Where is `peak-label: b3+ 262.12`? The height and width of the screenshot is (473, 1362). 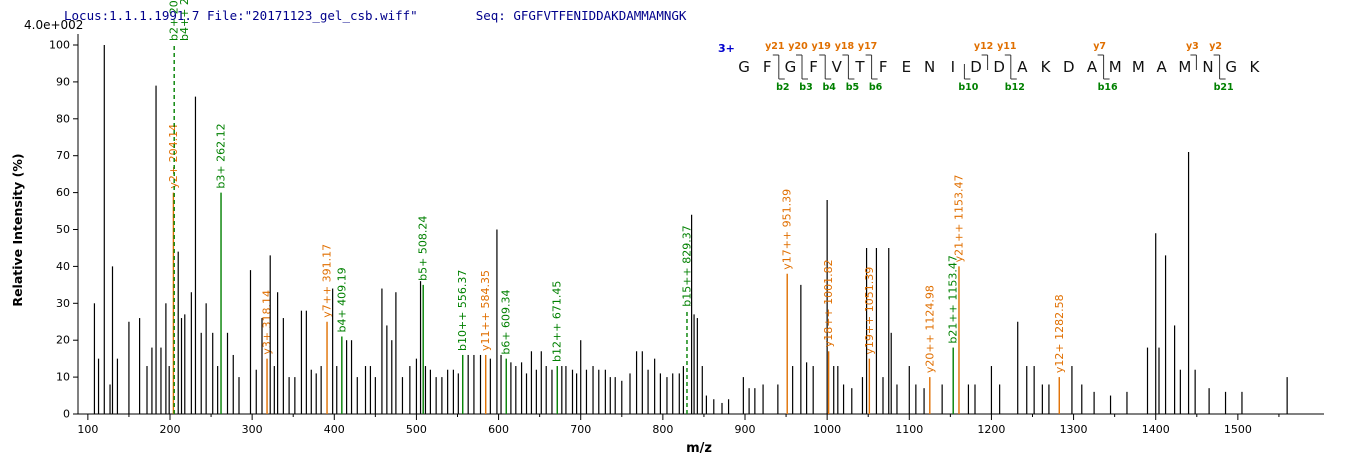
peak-label: b3+ 262.12 is located at coordinates (221, 155).